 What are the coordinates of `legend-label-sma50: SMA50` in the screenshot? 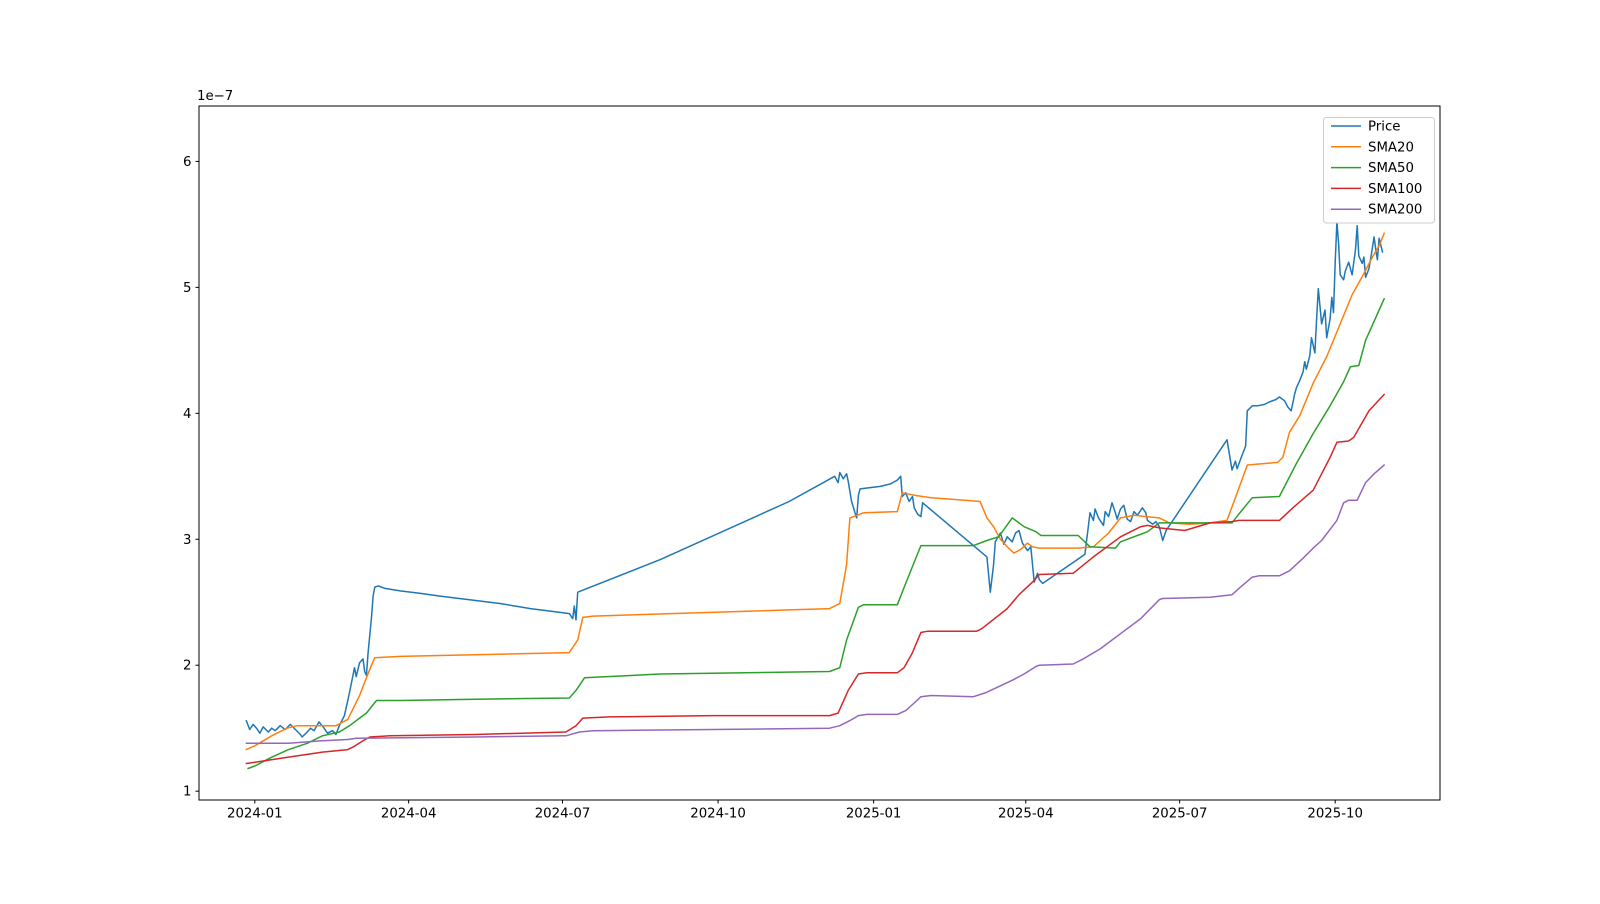 It's located at (1391, 168).